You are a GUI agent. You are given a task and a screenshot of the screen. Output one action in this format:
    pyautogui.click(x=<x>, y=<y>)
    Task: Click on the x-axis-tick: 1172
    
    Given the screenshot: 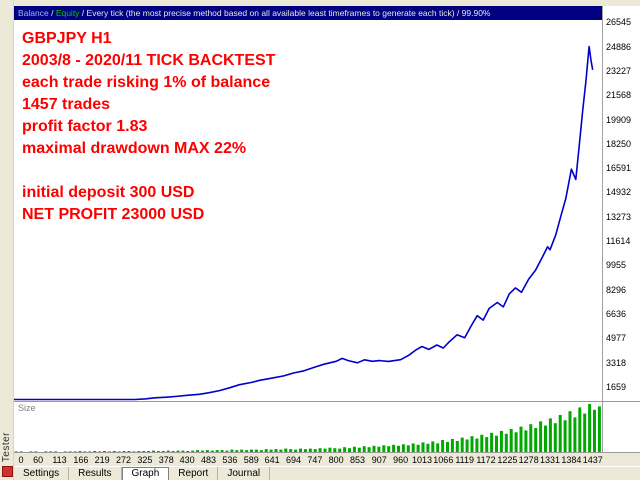 What is the action you would take?
    pyautogui.click(x=486, y=460)
    